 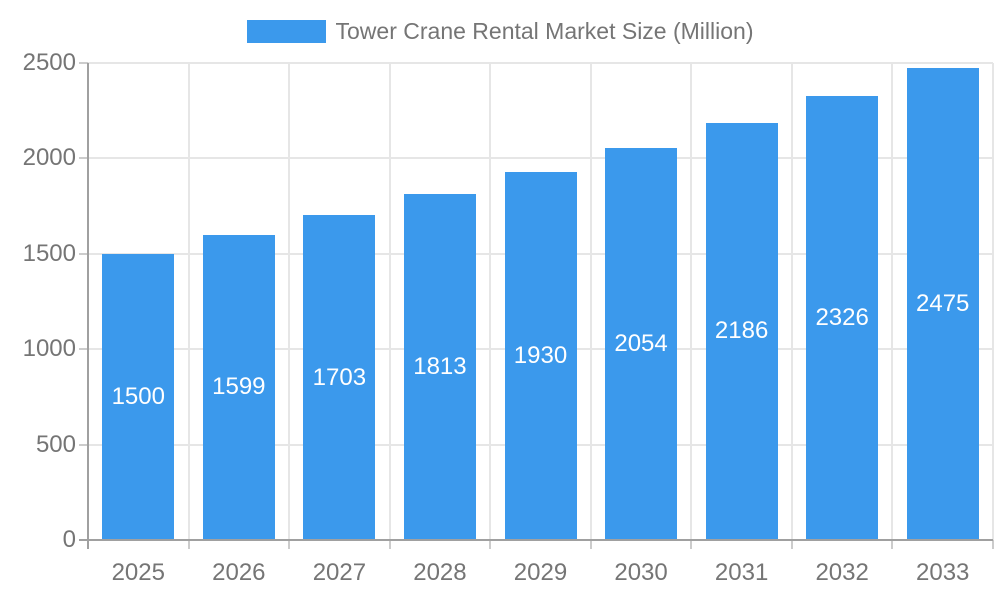 I want to click on y-tick-label: 1500, so click(x=49, y=253).